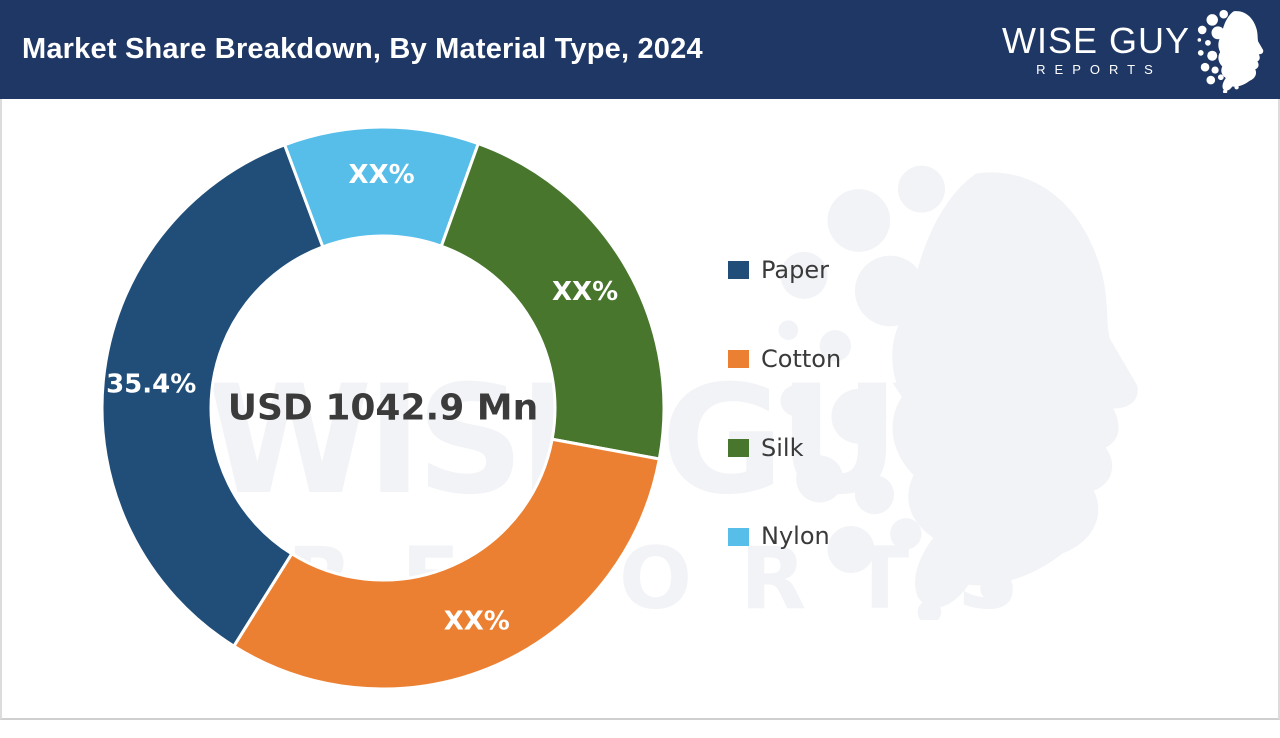 This screenshot has width=1280, height=738. Describe the element at coordinates (1095, 40) in the screenshot. I see `logo-wordmark: WISE GUY` at that location.